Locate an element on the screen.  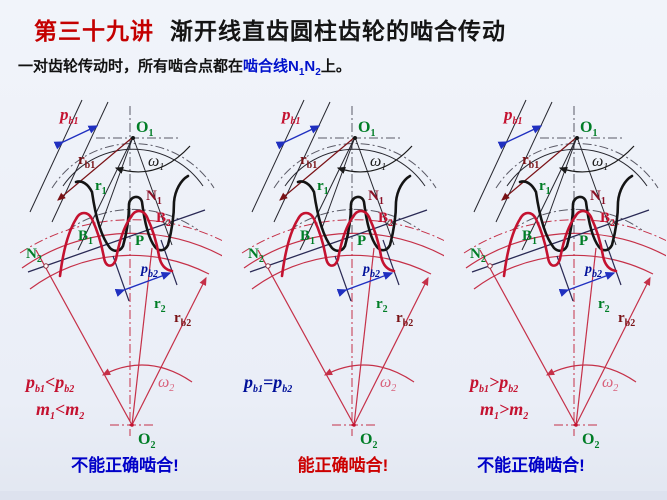
pitch-relation: pb1=pb2 is located at coordinates (267, 383).